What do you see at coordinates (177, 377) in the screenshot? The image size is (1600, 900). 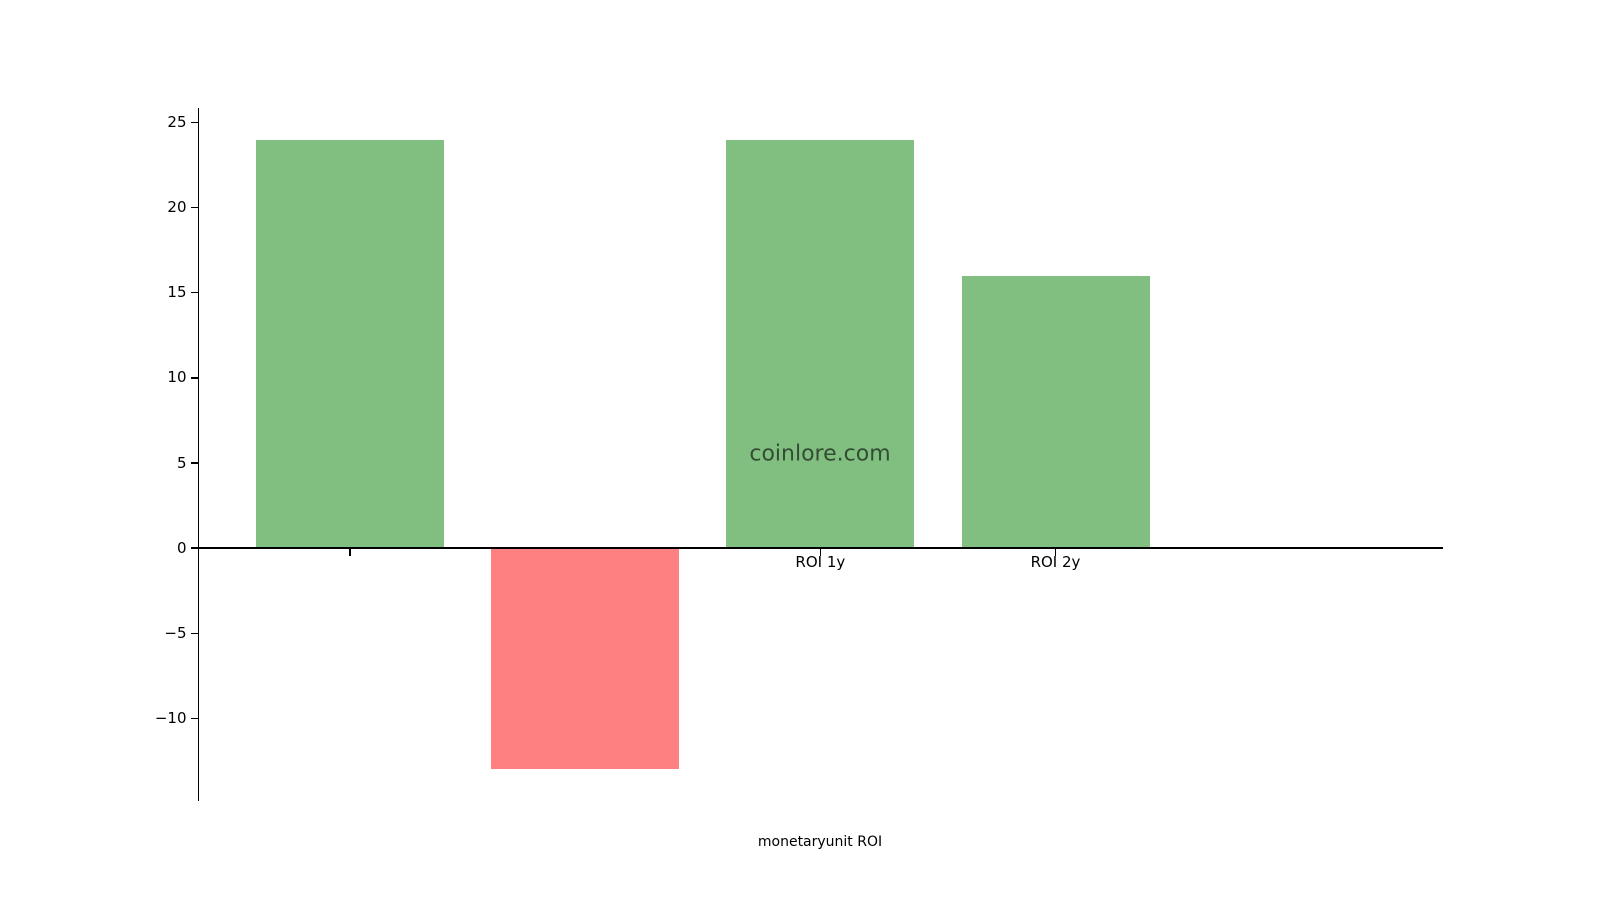 I see `y-tick-label: 10` at bounding box center [177, 377].